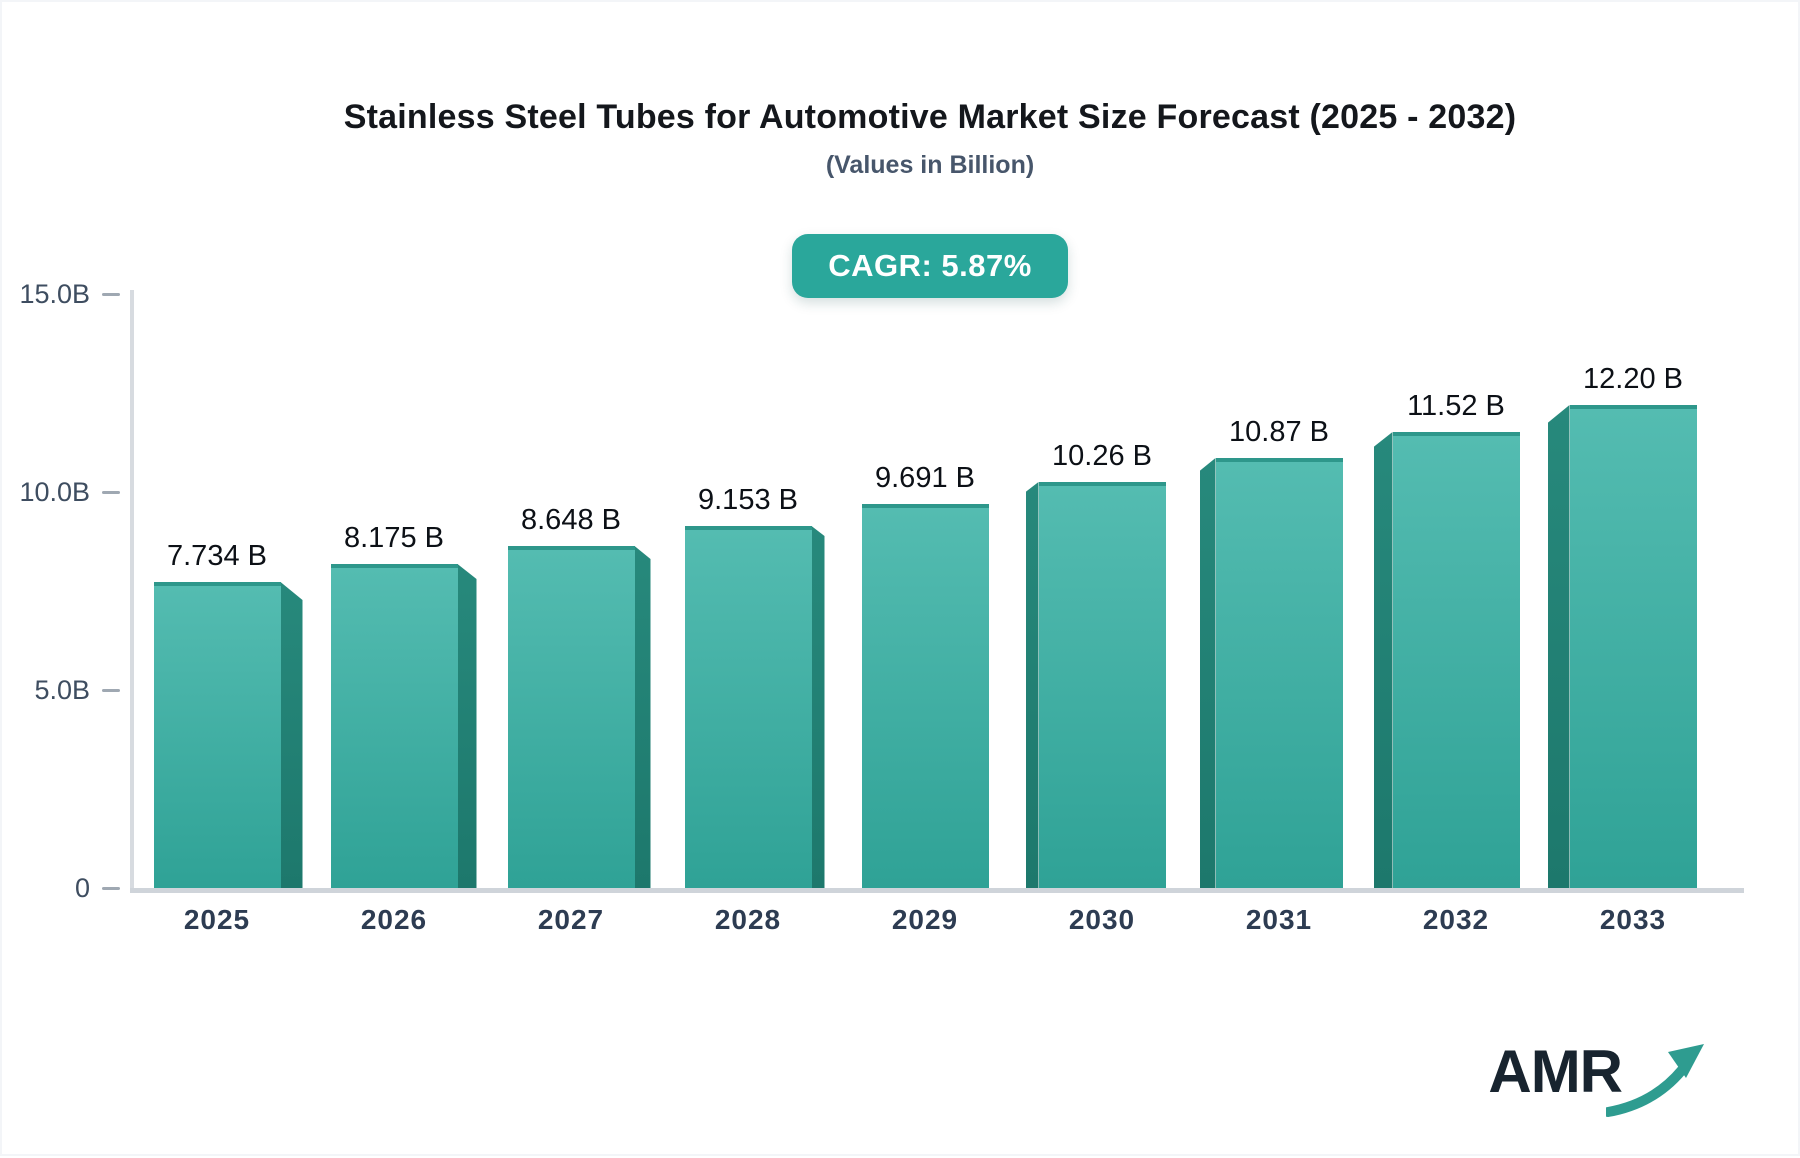  I want to click on bar-2030: 10.26 B, so click(1095, 664).